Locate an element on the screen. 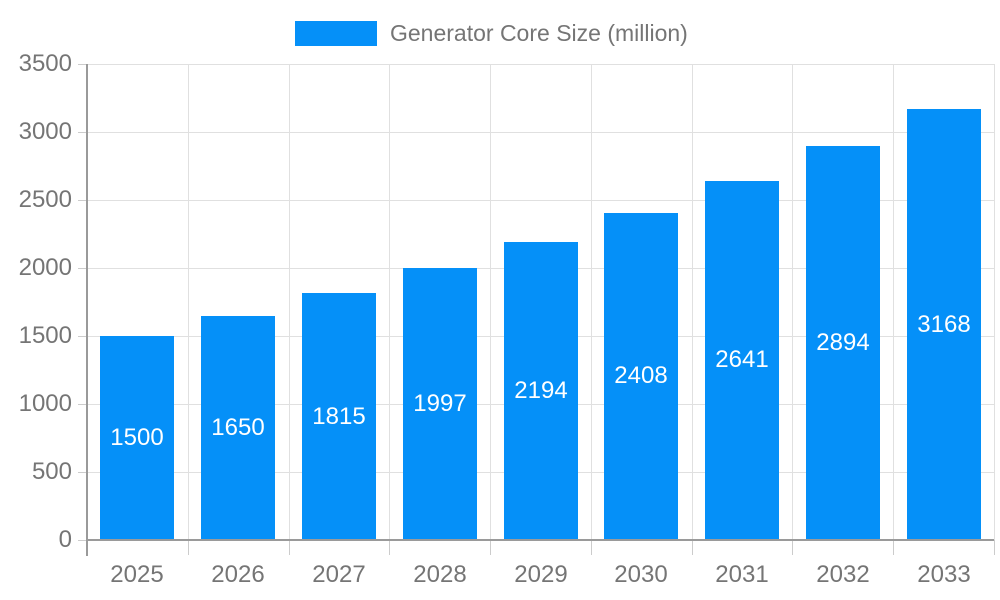 The image size is (1000, 600). legend-label: Generator Core Size (million) is located at coordinates (539, 32).